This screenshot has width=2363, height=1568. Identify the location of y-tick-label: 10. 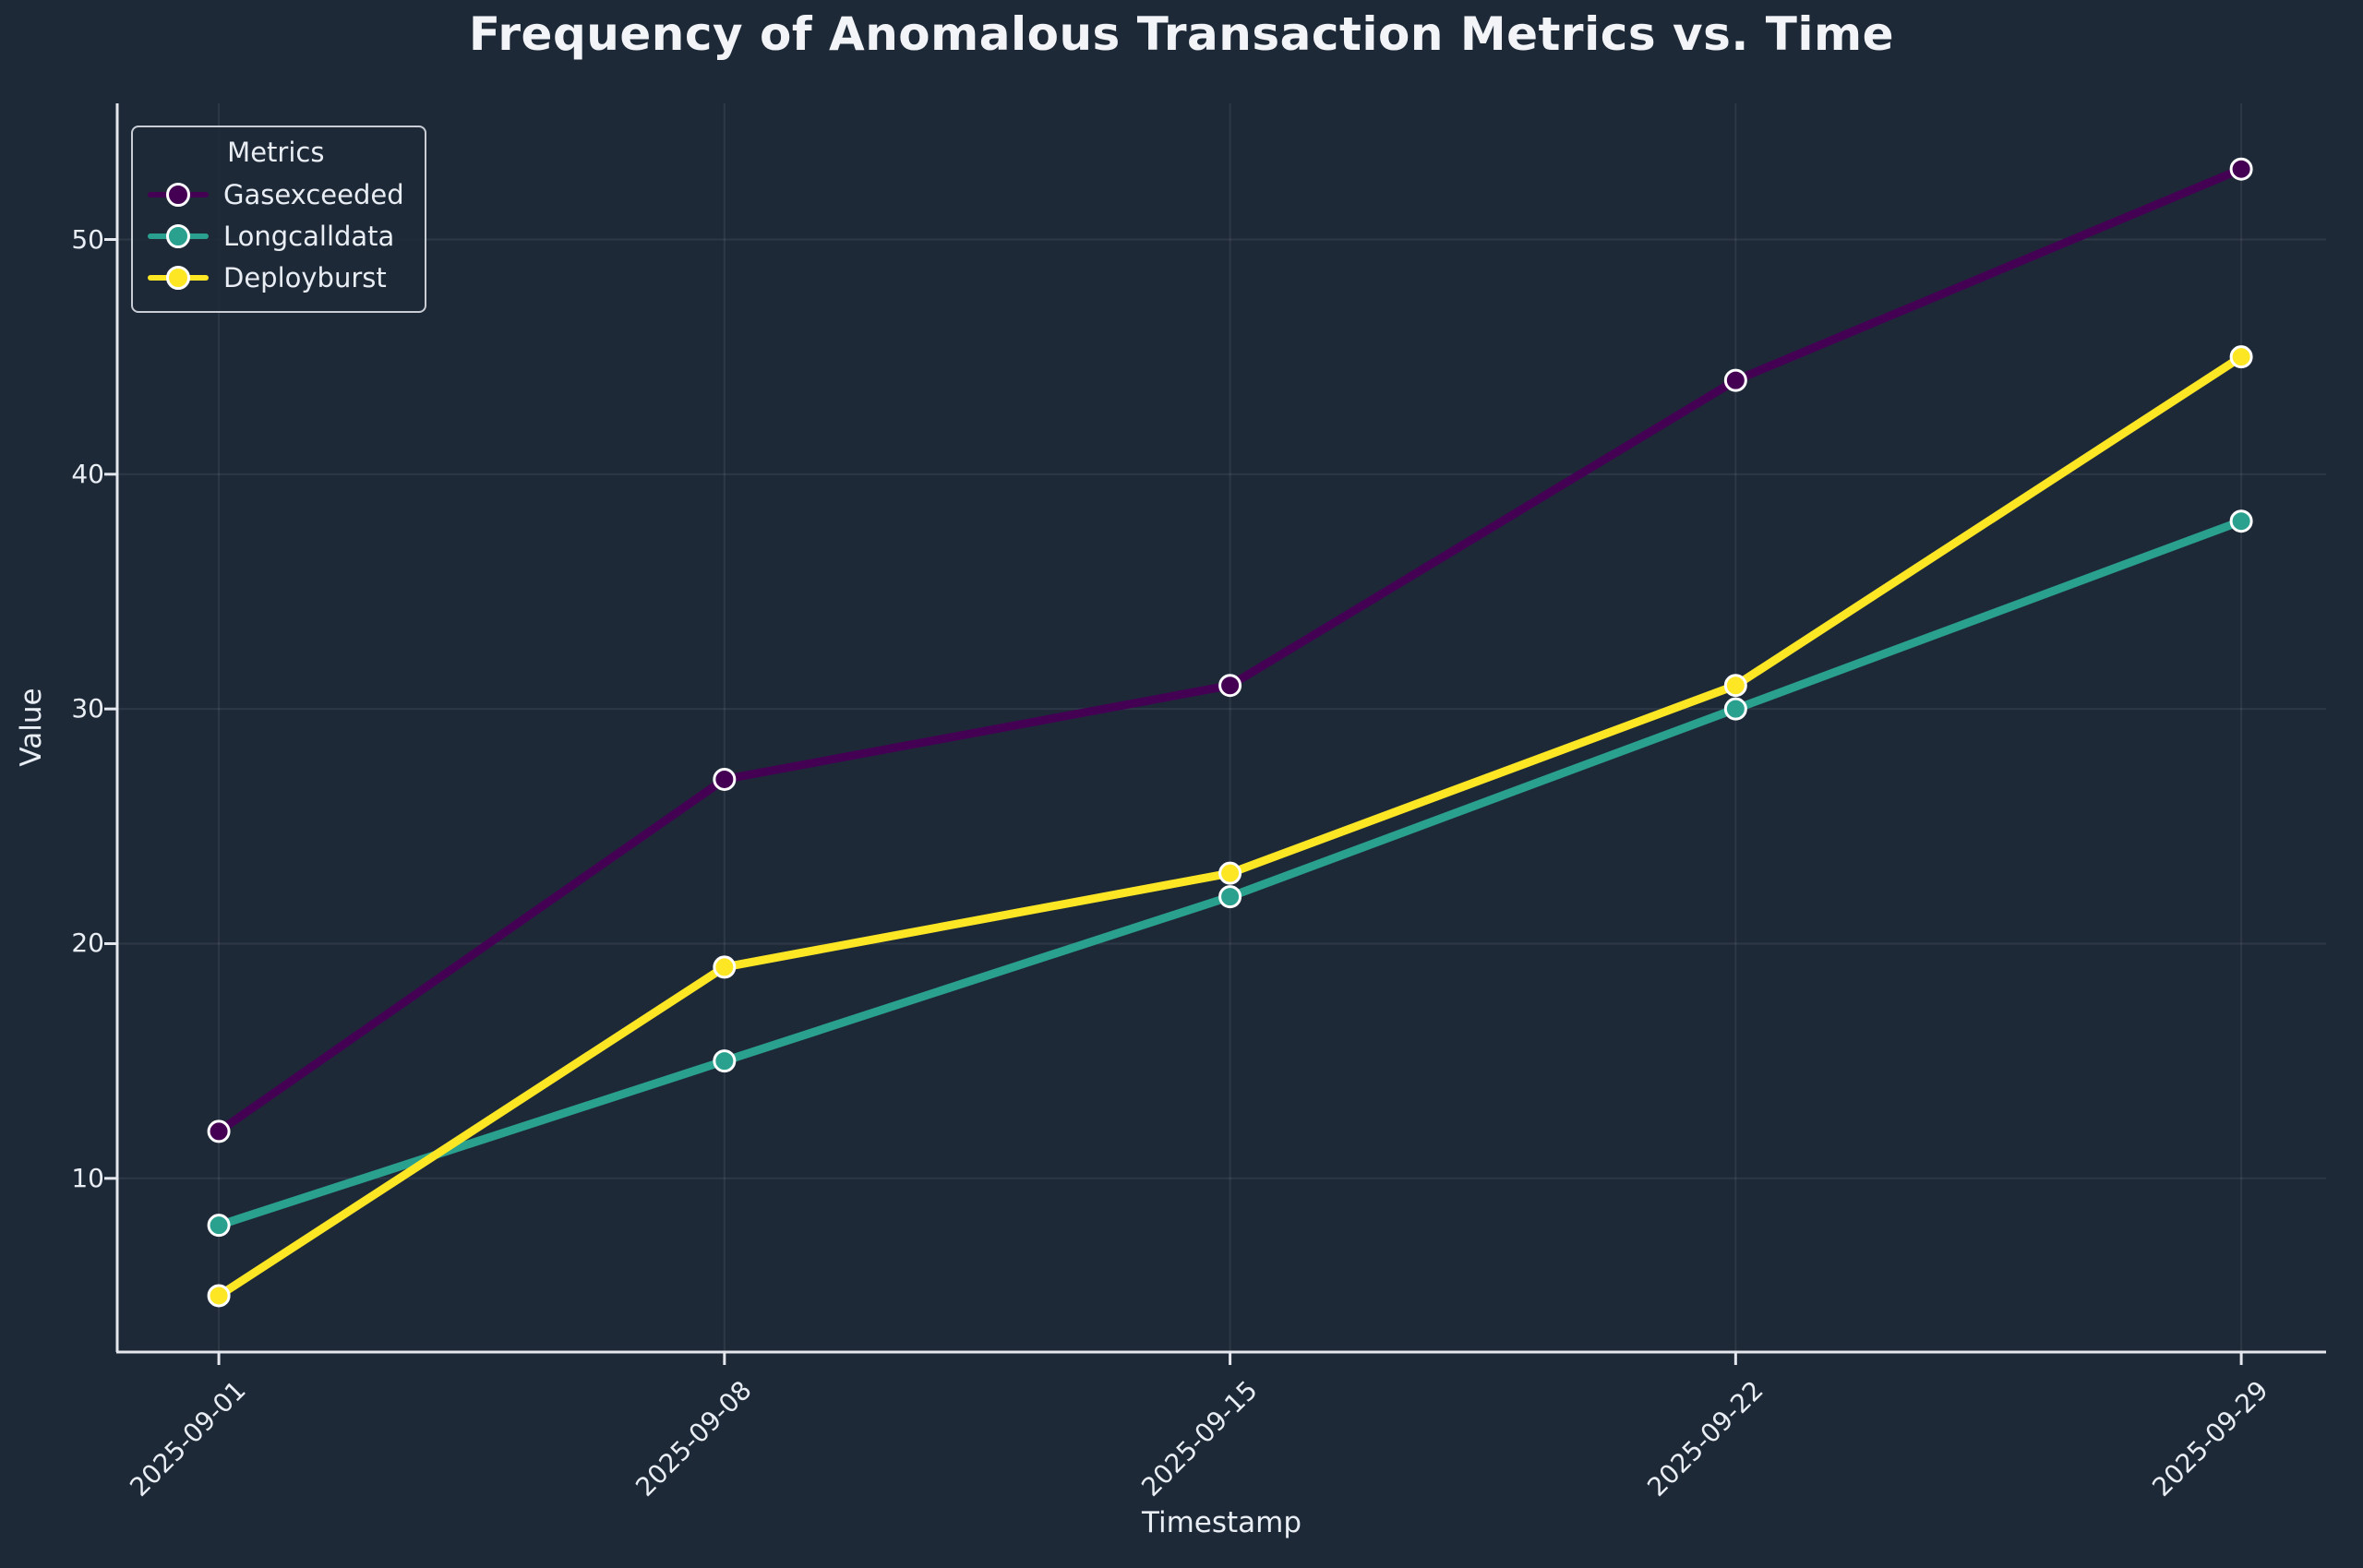
(87, 1177).